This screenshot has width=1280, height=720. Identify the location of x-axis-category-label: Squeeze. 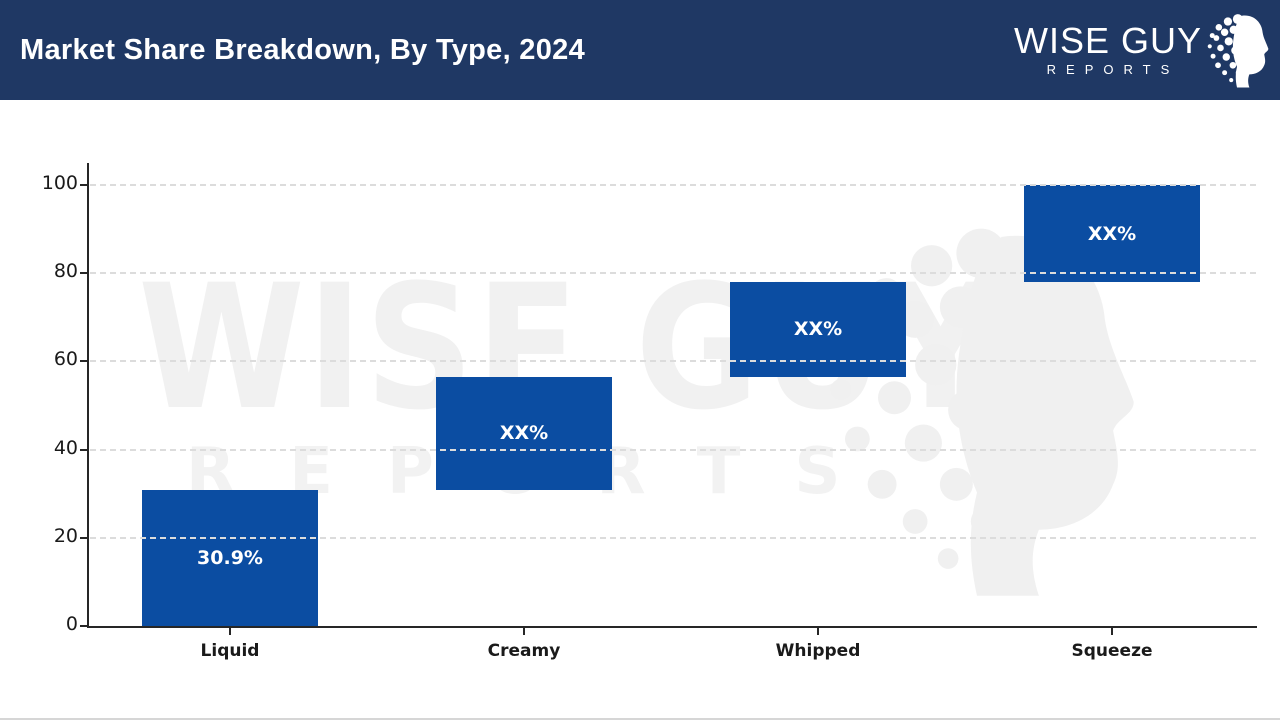
(1112, 651).